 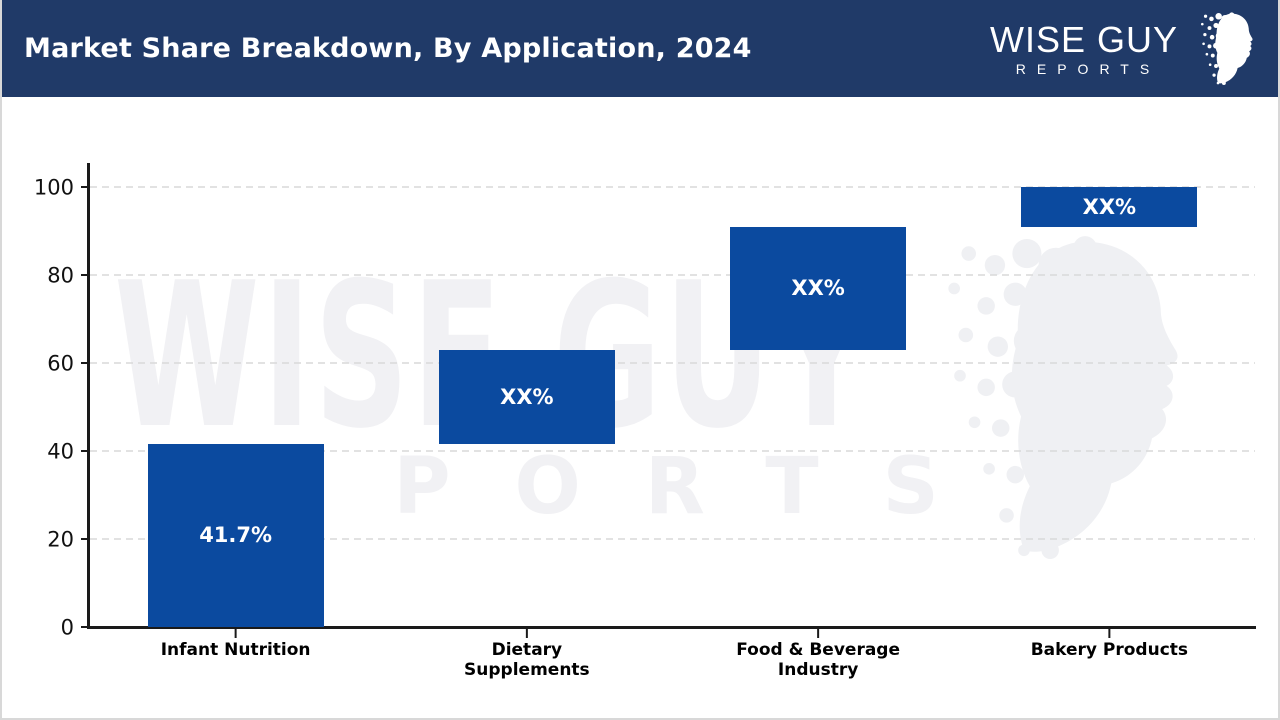 What do you see at coordinates (1218, 49) in the screenshot?
I see `brand-face-icon` at bounding box center [1218, 49].